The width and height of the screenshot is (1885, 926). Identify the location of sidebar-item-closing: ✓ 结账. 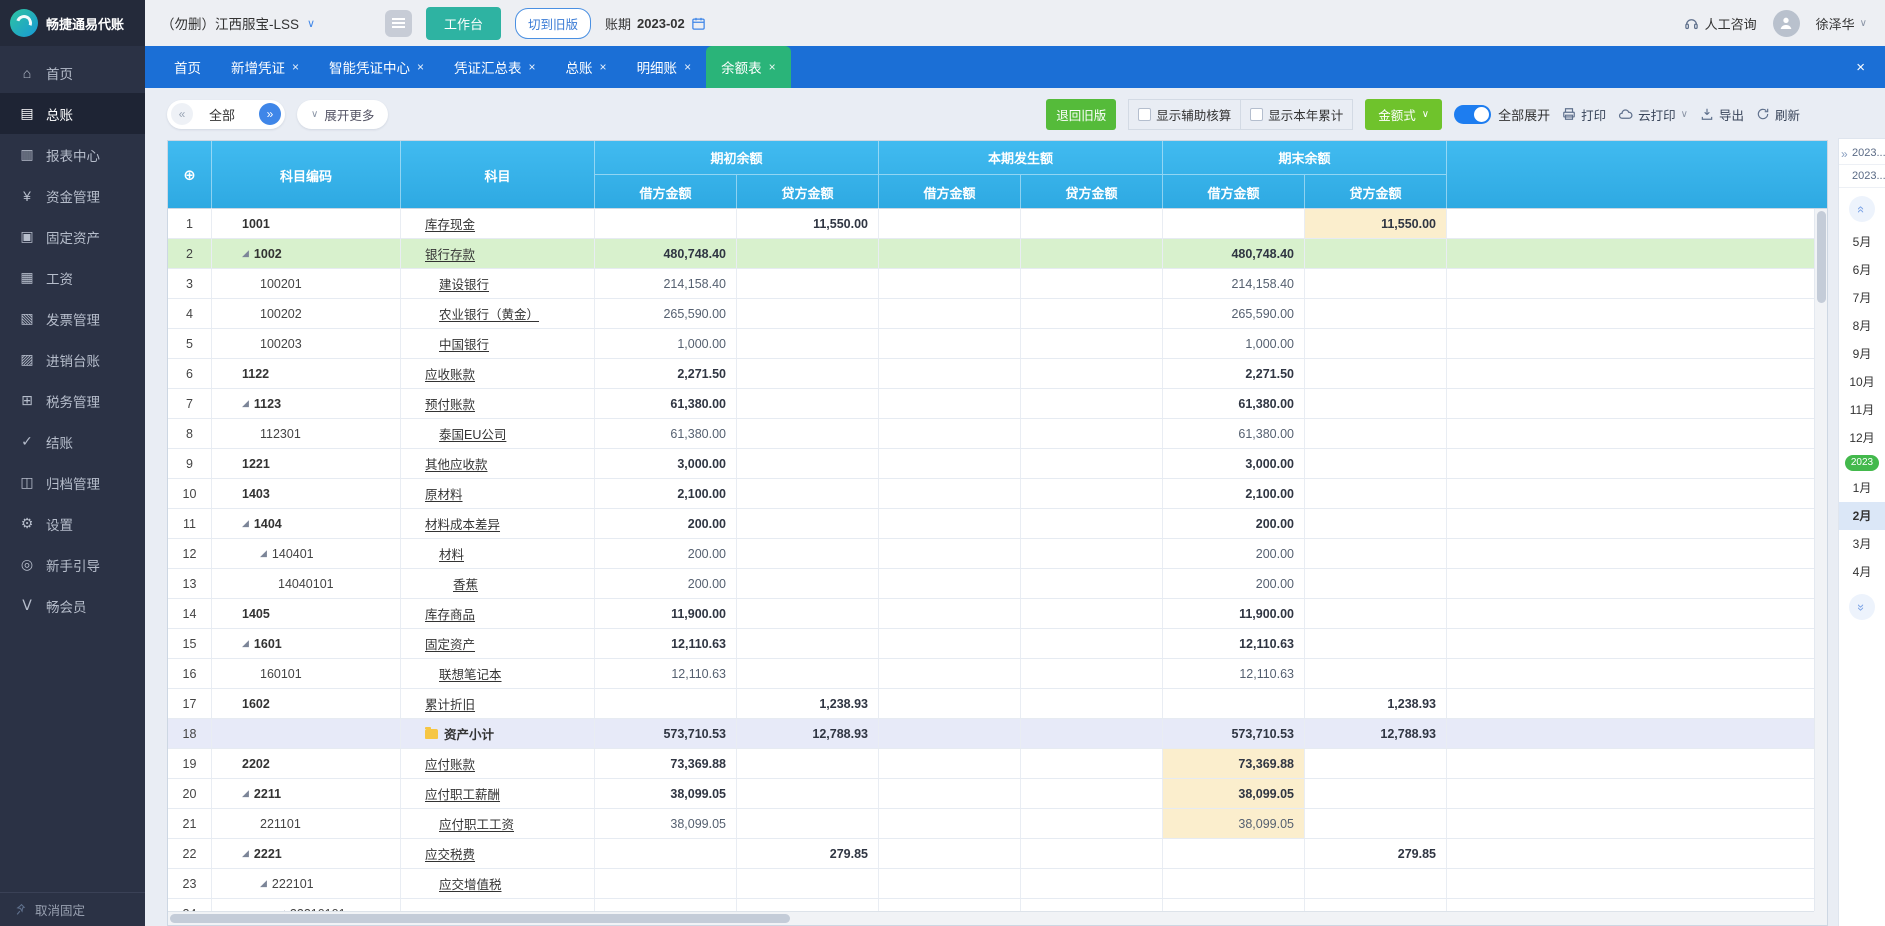
(72, 441).